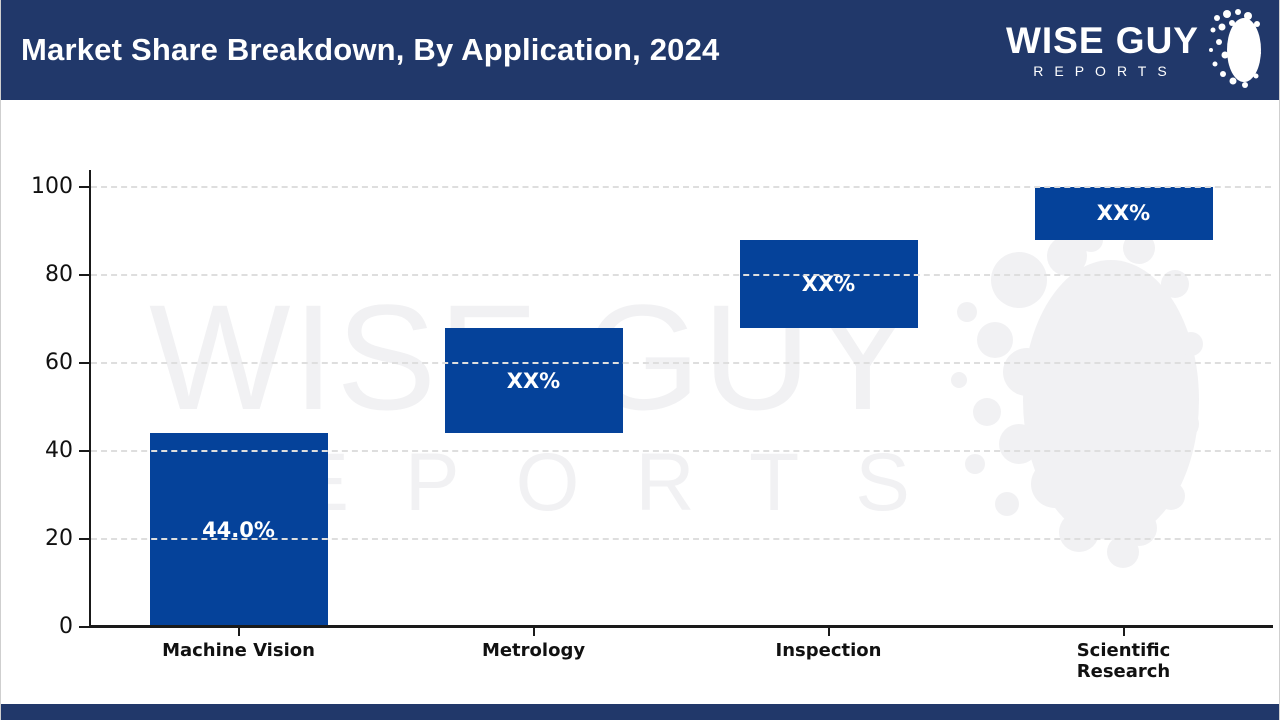  I want to click on wiseguy-head-logo-icon, so click(1235, 48).